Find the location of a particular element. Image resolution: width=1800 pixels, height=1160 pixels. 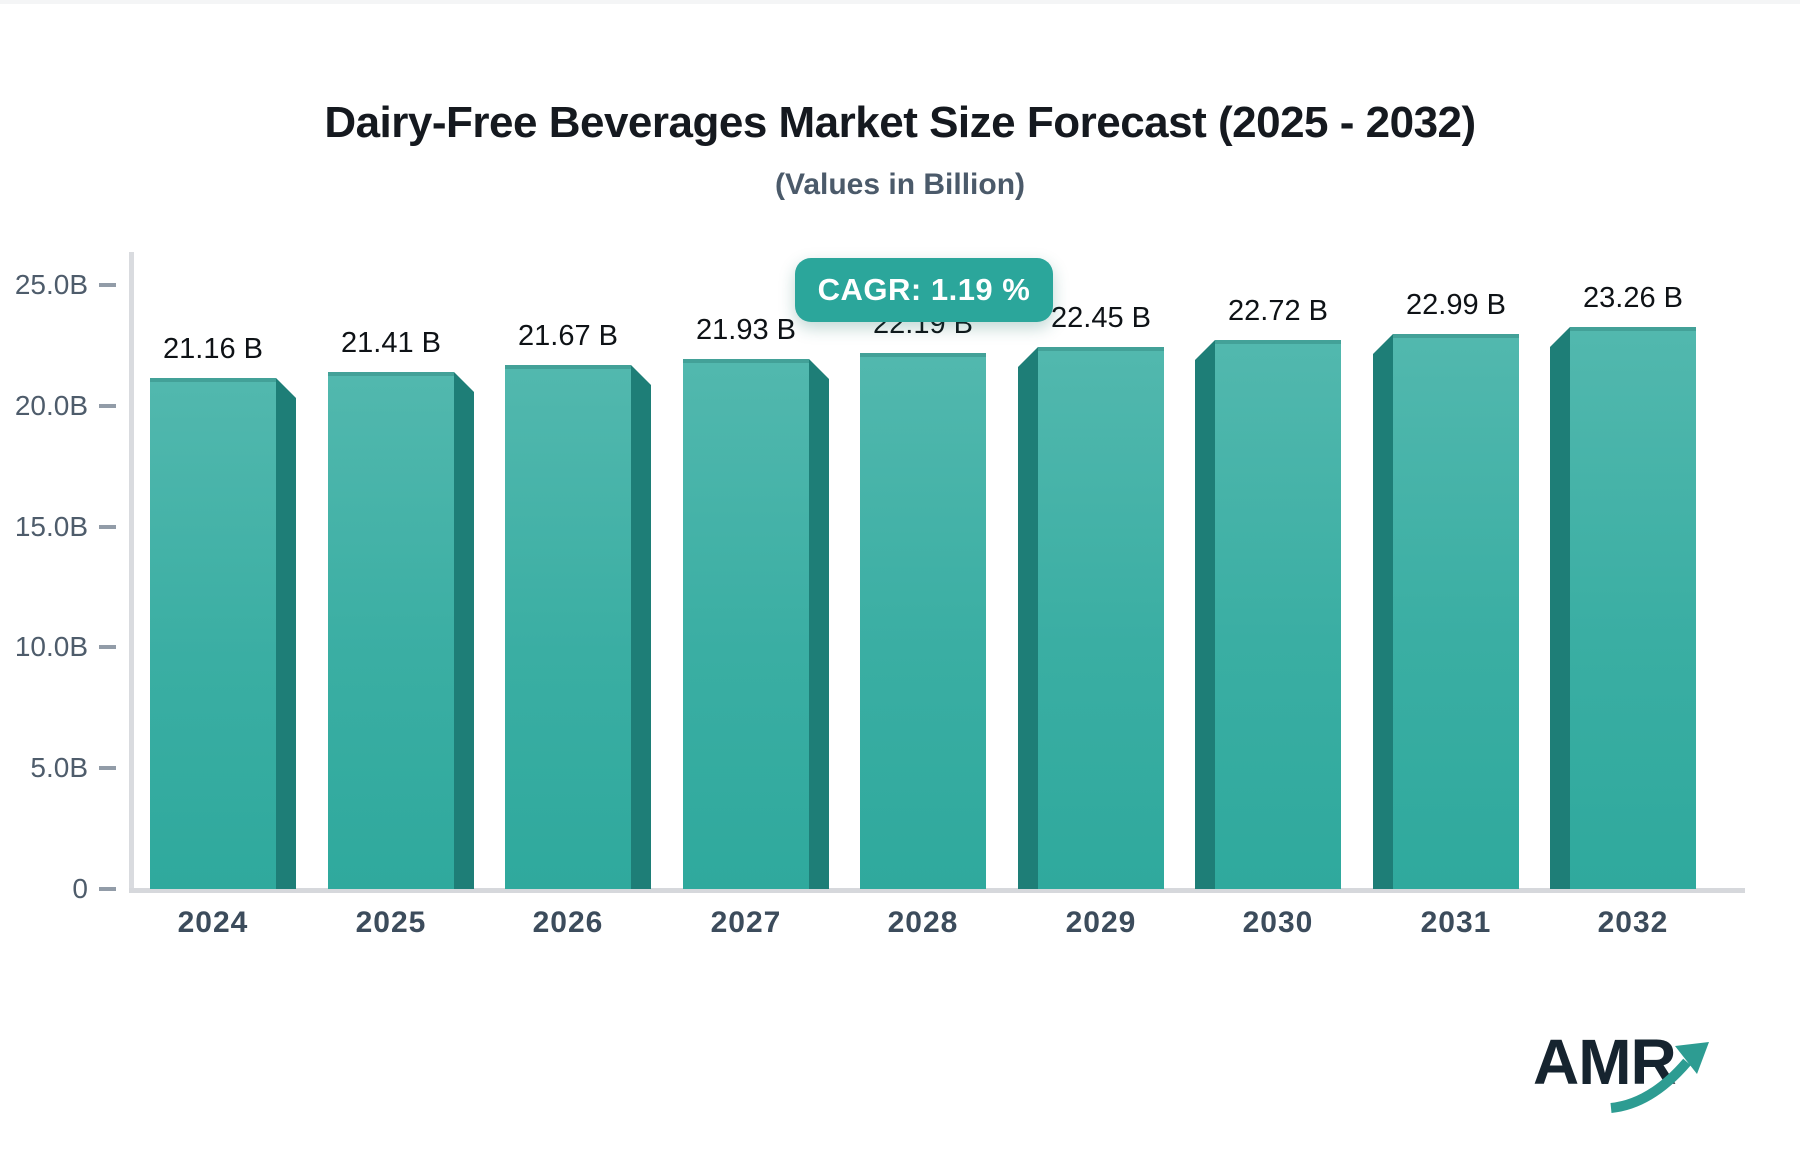

bar-value-label-2024: 21.16 B is located at coordinates (213, 349).